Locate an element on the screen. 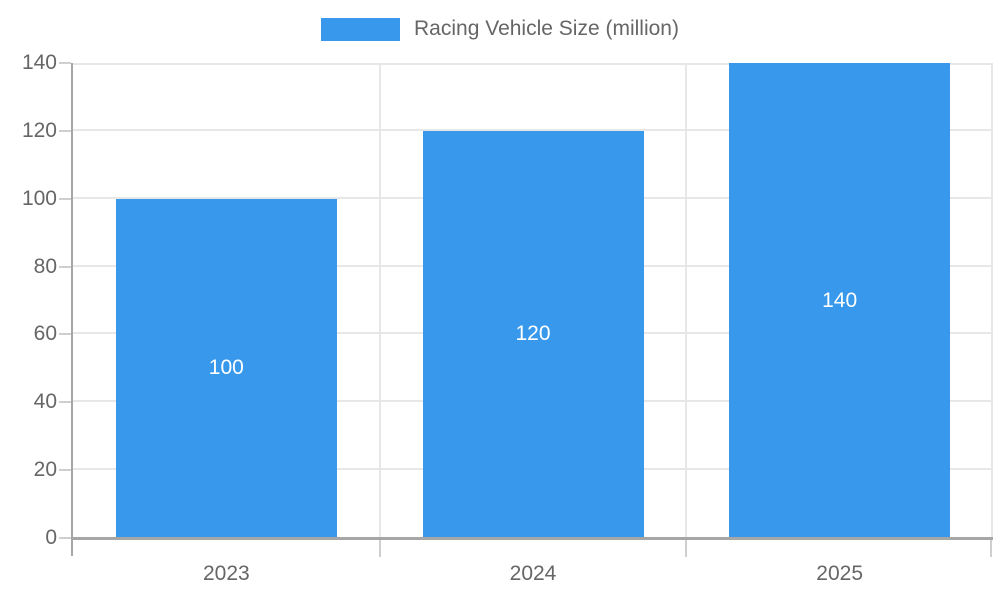  legend-label: Racing Vehicle Size (million) is located at coordinates (546, 28).